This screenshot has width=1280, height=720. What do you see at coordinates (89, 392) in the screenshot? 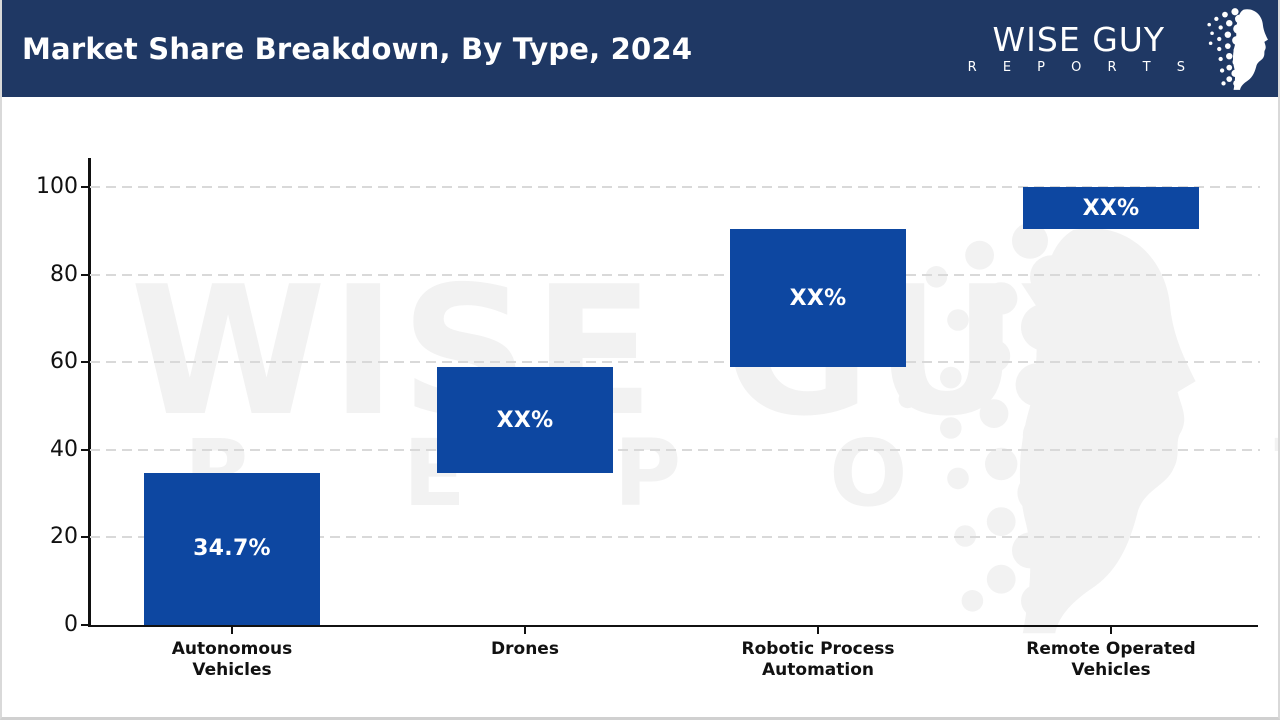
I see `y-axis-line` at bounding box center [89, 392].